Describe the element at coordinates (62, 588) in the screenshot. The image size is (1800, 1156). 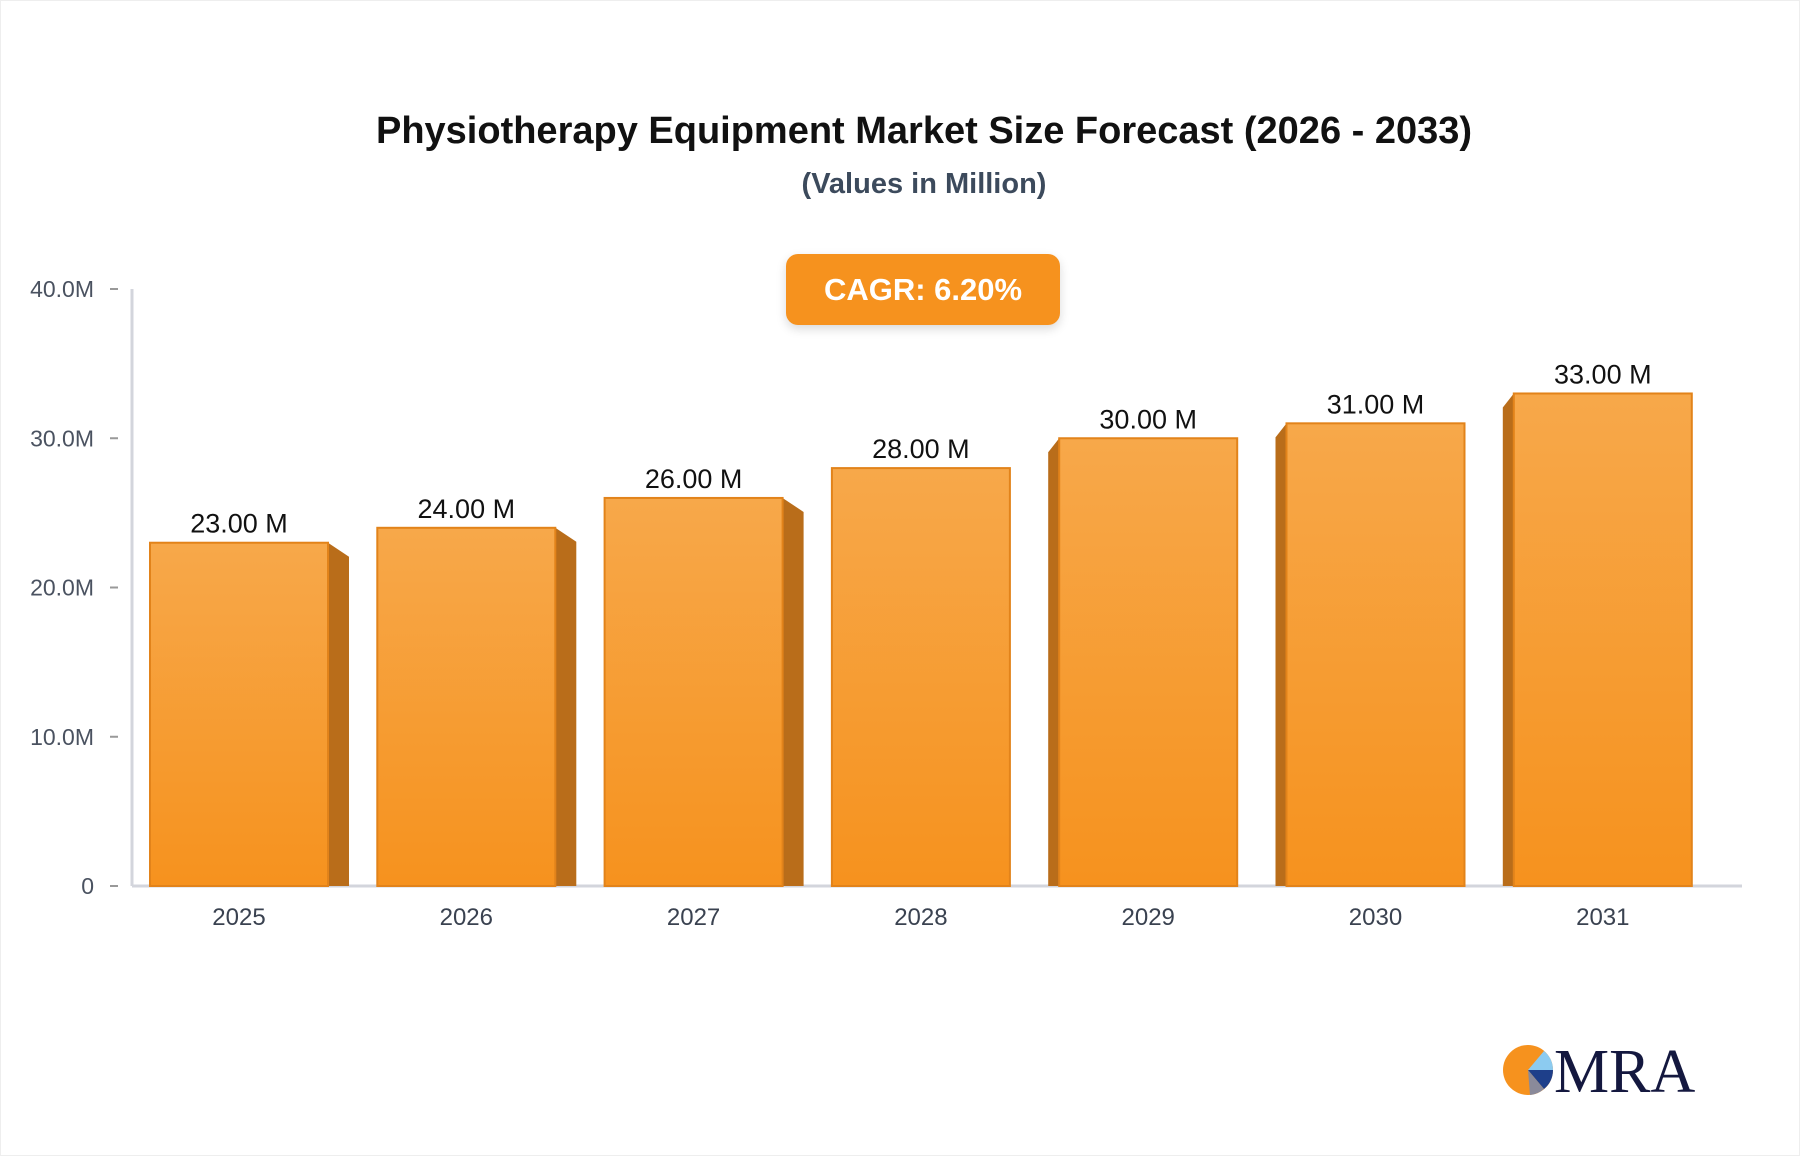
I see `y-tick-label: 20.0M` at that location.